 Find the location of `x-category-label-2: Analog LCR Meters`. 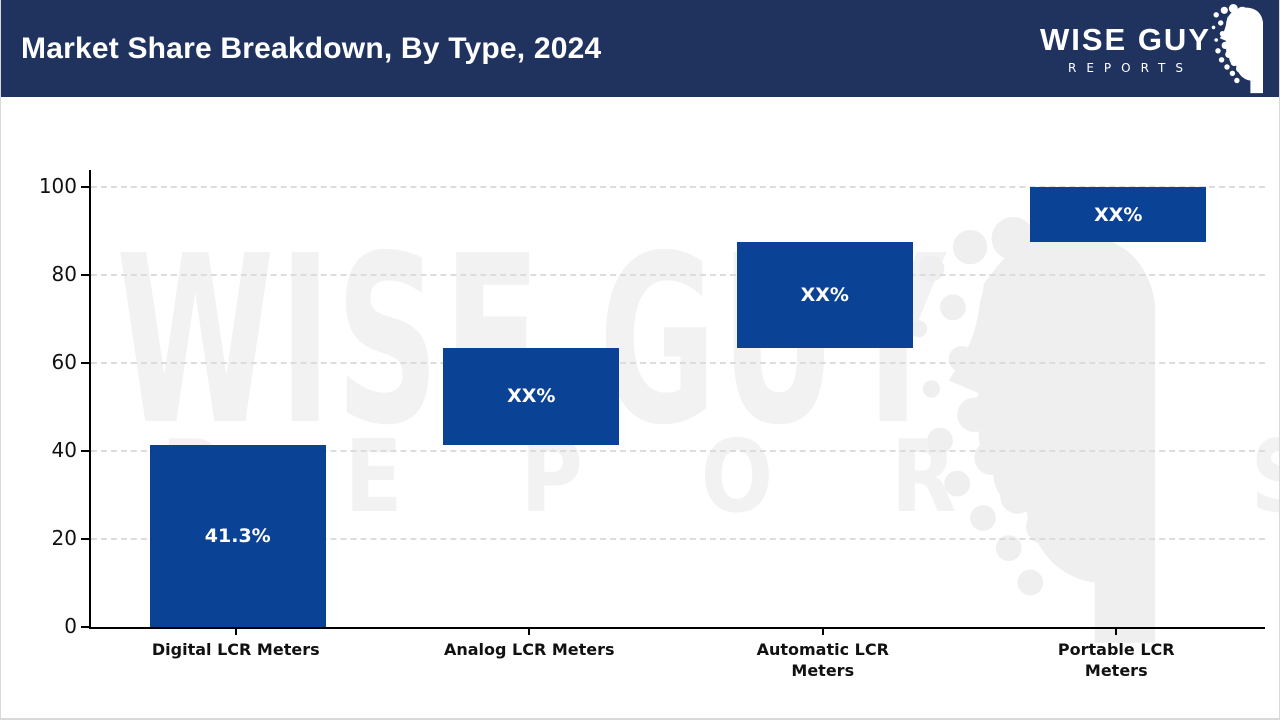

x-category-label-2: Analog LCR Meters is located at coordinates (529, 649).